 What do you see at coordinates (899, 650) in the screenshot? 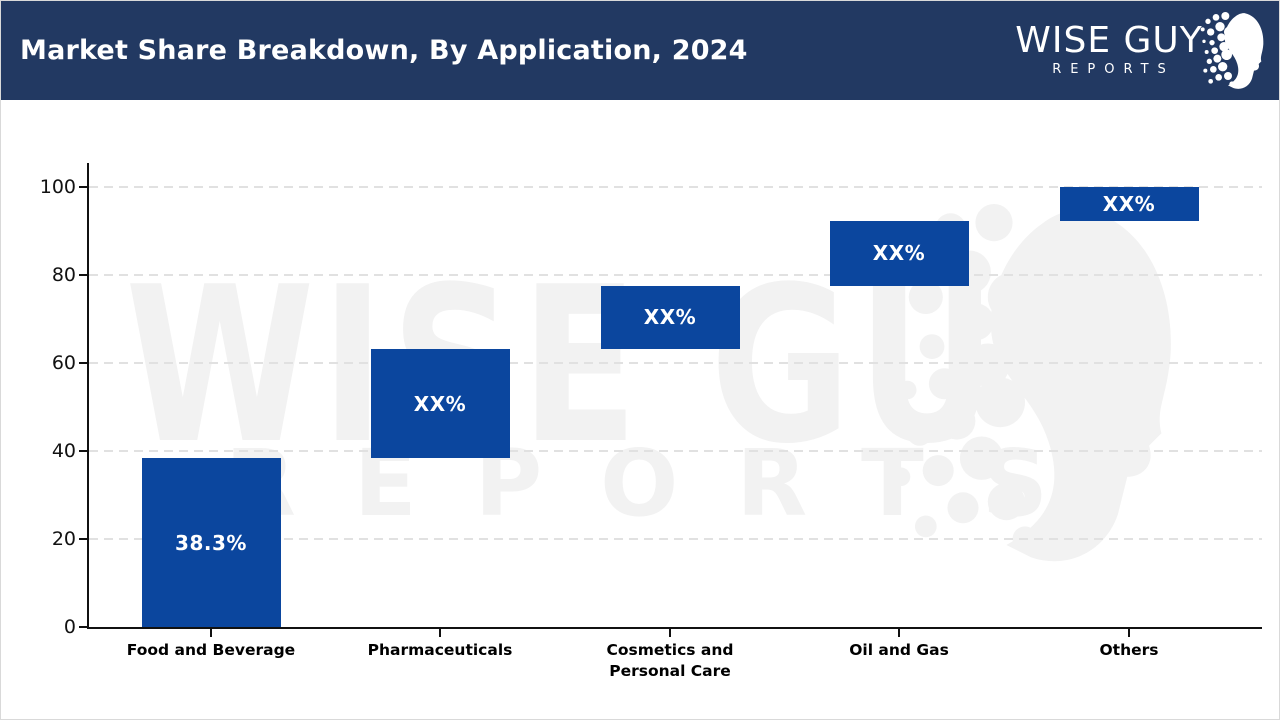
I see `x-category-label: Oil and Gas` at bounding box center [899, 650].